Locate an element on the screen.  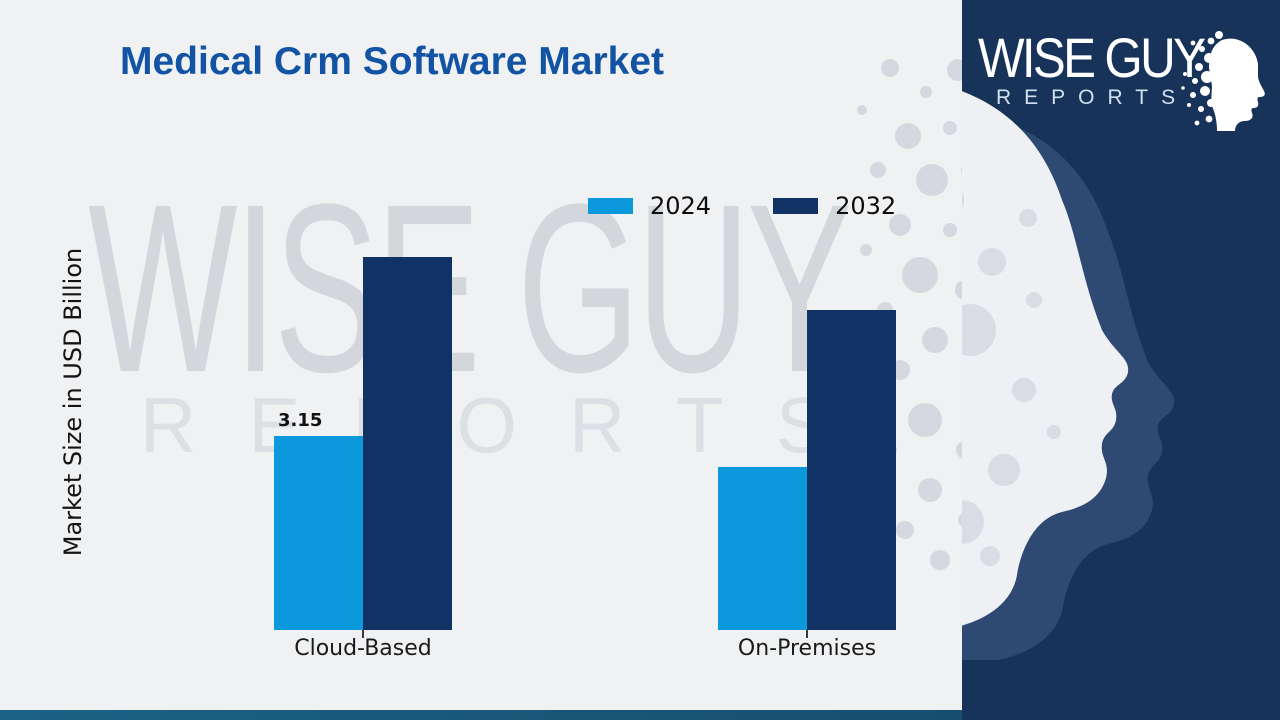
category-label-on-premises: On-Premises is located at coordinates (807, 648).